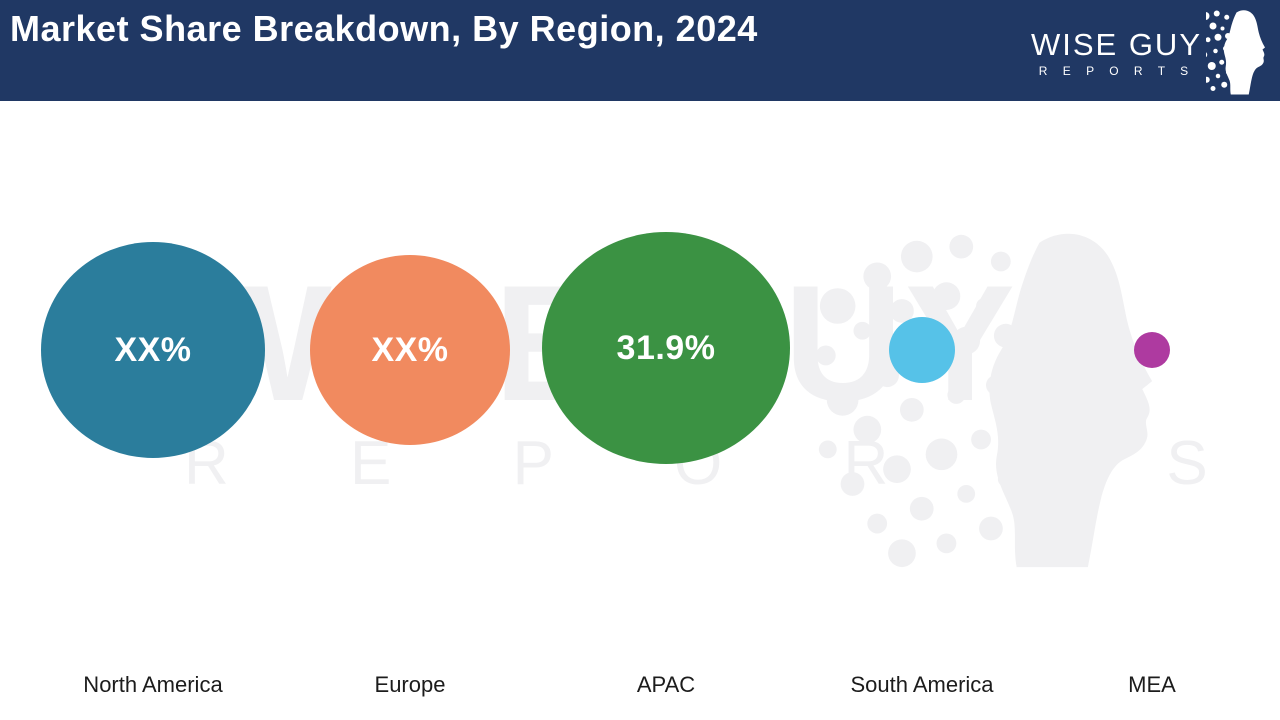 The height and width of the screenshot is (720, 1280). I want to click on category-label-north-america: North America, so click(153, 684).